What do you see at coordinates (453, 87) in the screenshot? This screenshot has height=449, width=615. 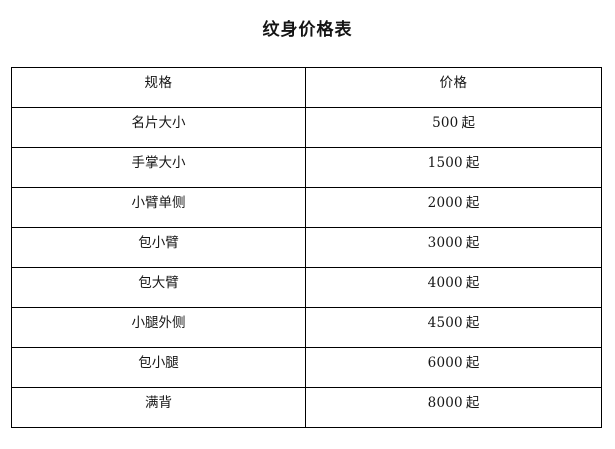 I see `column-header-price: 价格` at bounding box center [453, 87].